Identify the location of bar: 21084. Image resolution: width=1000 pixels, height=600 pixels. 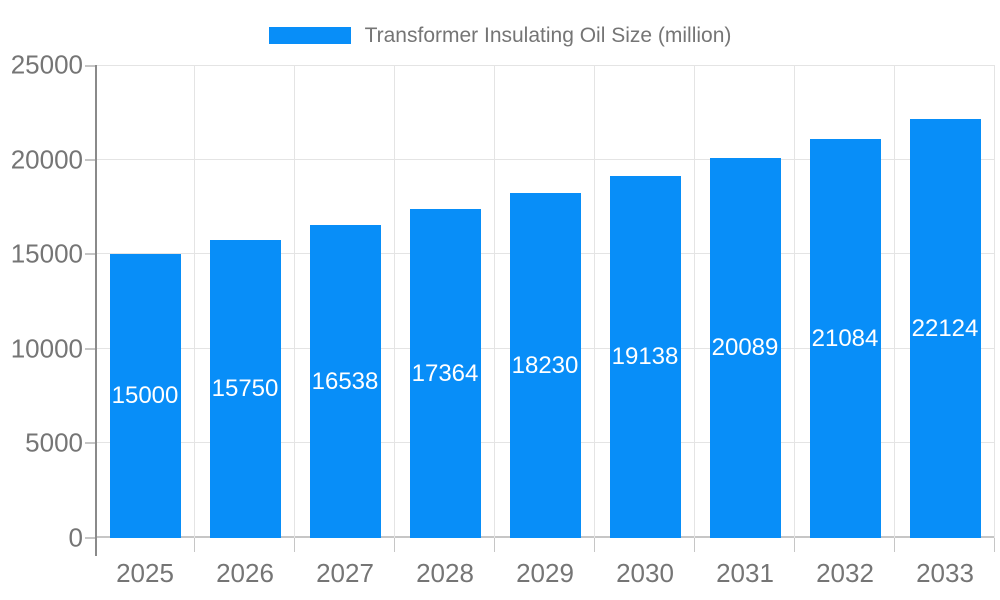
(845, 338).